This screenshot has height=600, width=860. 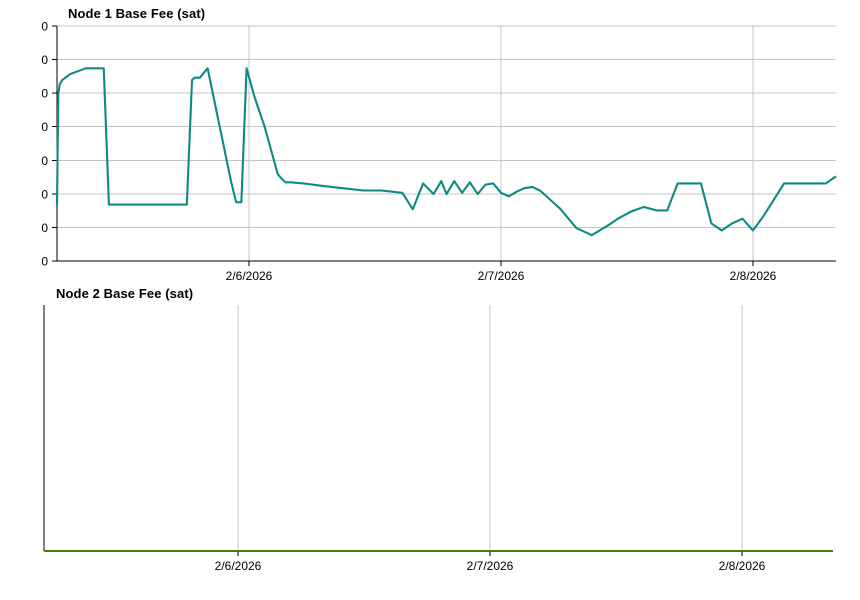 What do you see at coordinates (137, 13) in the screenshot?
I see `chart-title-node-1: Node 1 Base Fee (sat)` at bounding box center [137, 13].